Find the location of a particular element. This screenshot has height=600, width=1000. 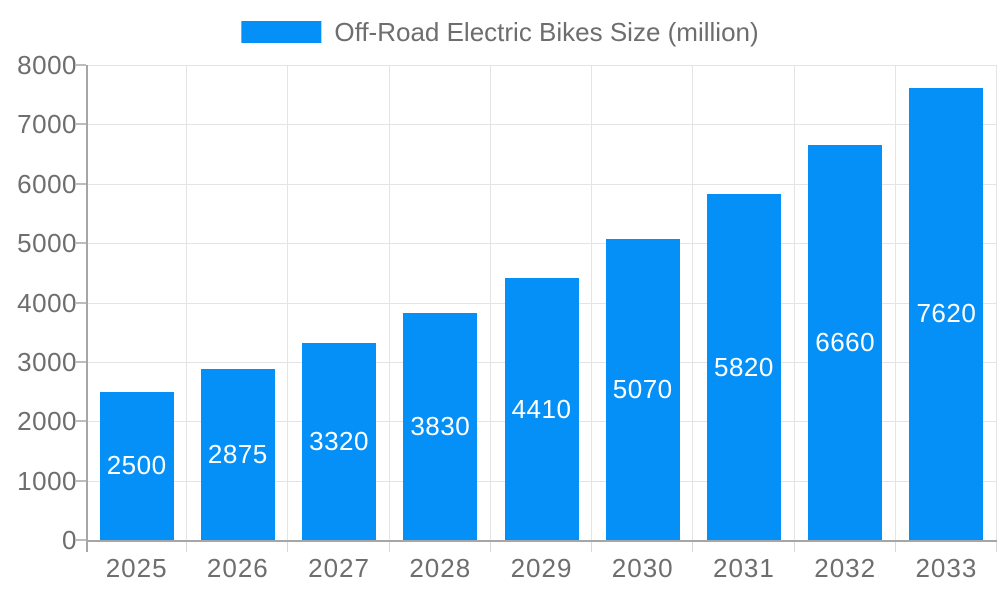

bar: 6660 is located at coordinates (845, 342).